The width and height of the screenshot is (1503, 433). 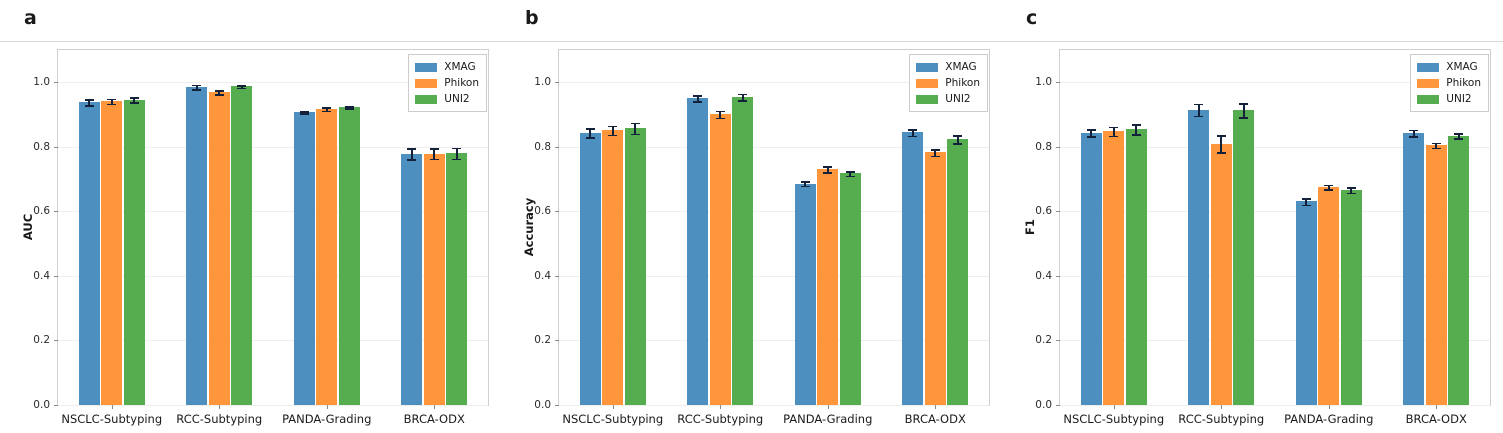 I want to click on legend-swatch-xmag, so click(x=1428, y=67).